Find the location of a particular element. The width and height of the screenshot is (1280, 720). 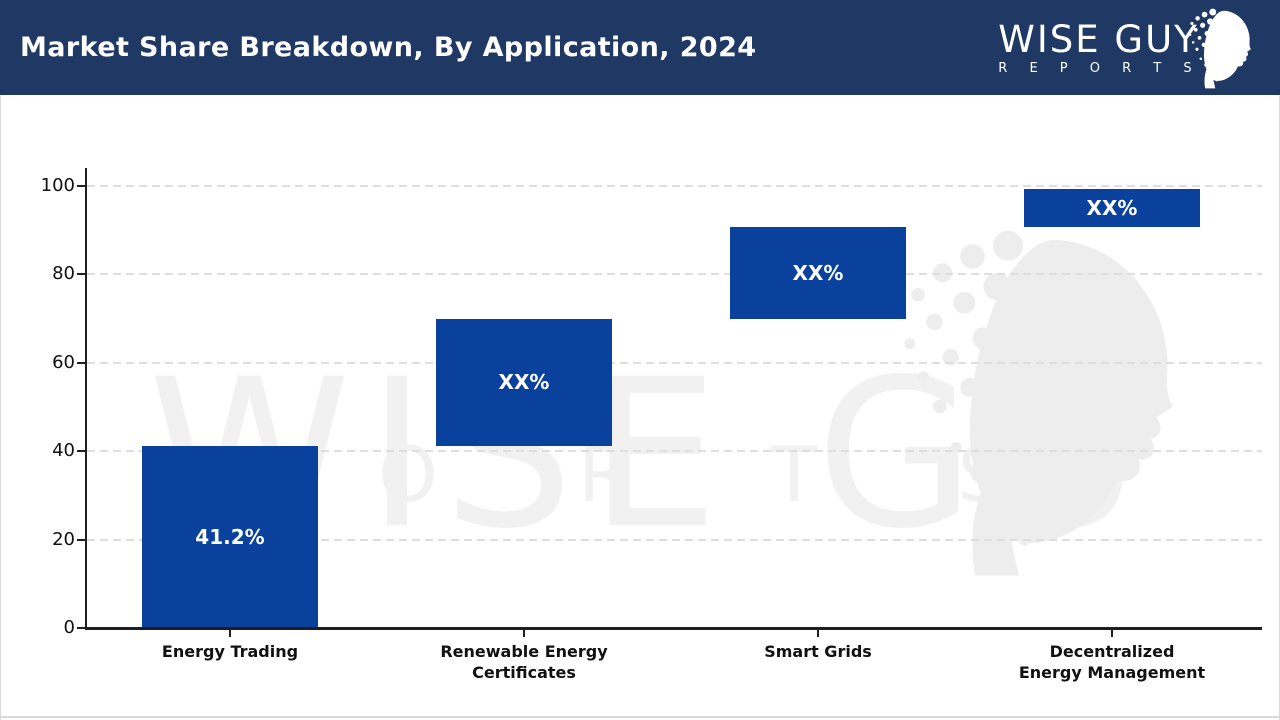

bar-0: 41.2% is located at coordinates (230, 536).